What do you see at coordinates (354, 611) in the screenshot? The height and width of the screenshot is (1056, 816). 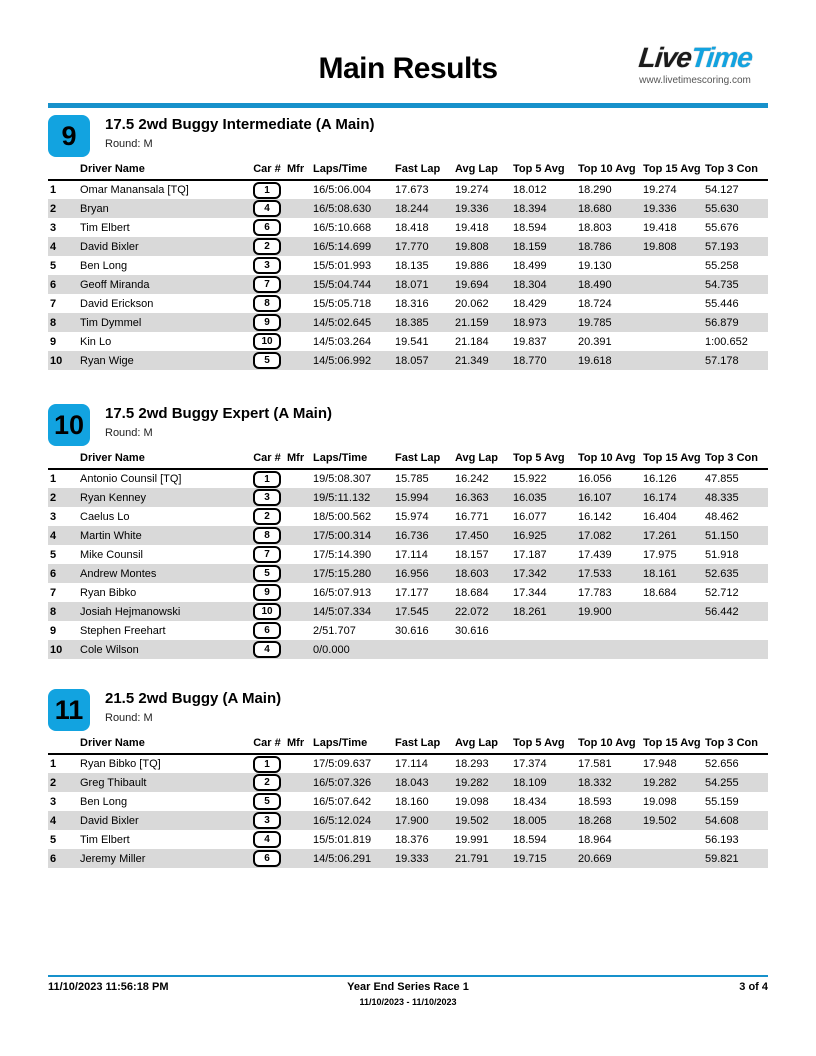 I see `cell-laps-time: 14/5:07.334` at bounding box center [354, 611].